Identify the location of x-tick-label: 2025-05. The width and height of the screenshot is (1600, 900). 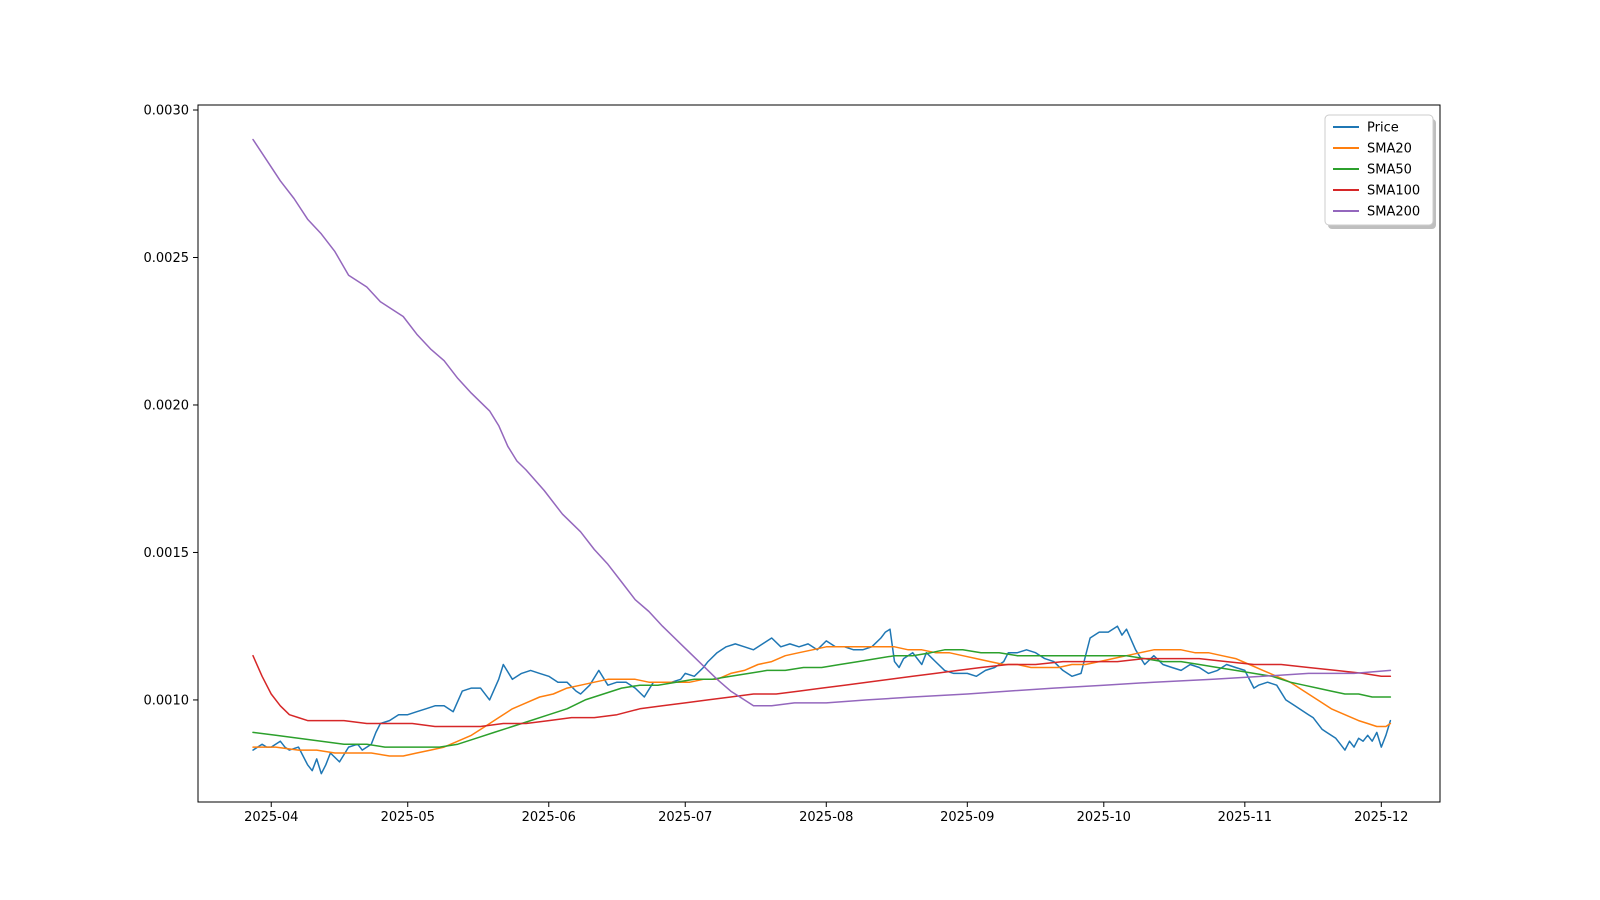
(408, 817).